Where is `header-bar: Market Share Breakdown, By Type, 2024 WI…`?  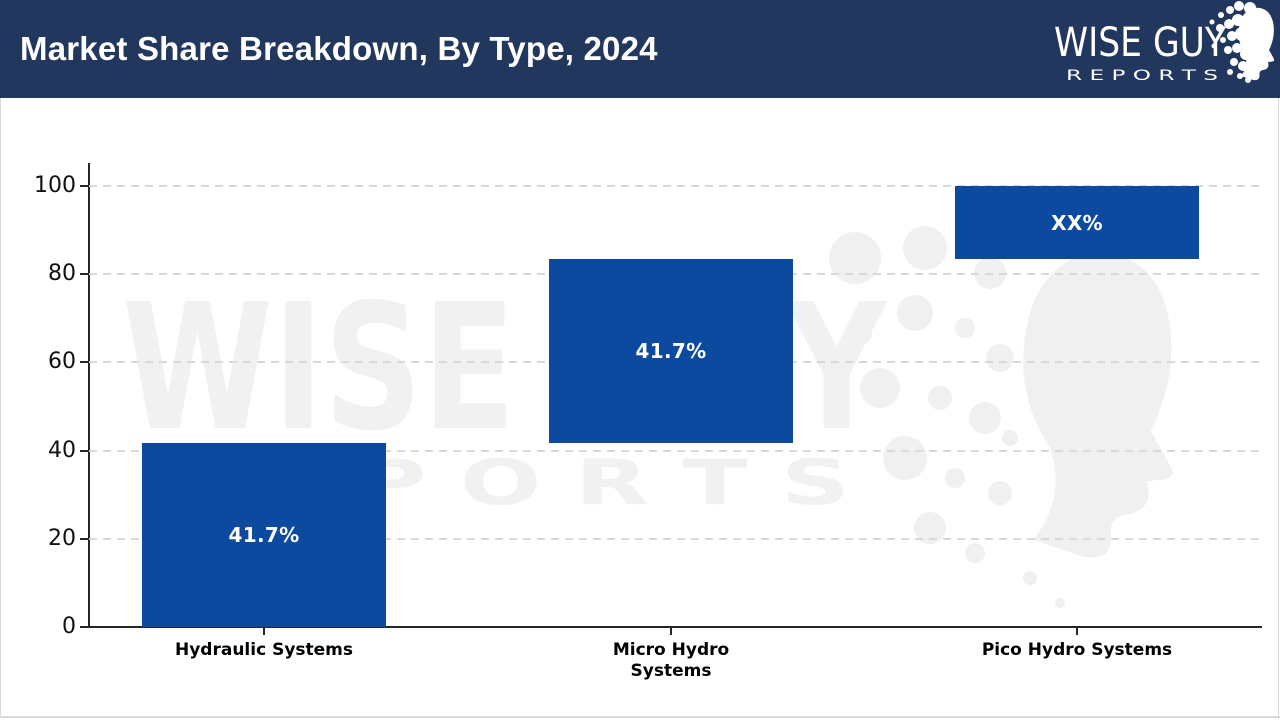 header-bar: Market Share Breakdown, By Type, 2024 WI… is located at coordinates (640, 49).